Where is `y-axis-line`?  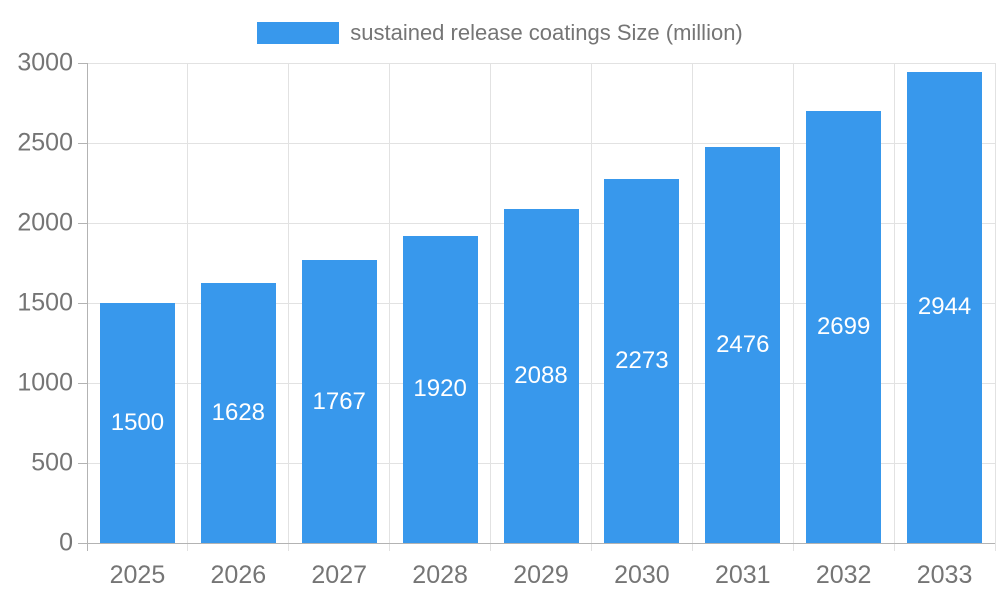 y-axis-line is located at coordinates (87, 307).